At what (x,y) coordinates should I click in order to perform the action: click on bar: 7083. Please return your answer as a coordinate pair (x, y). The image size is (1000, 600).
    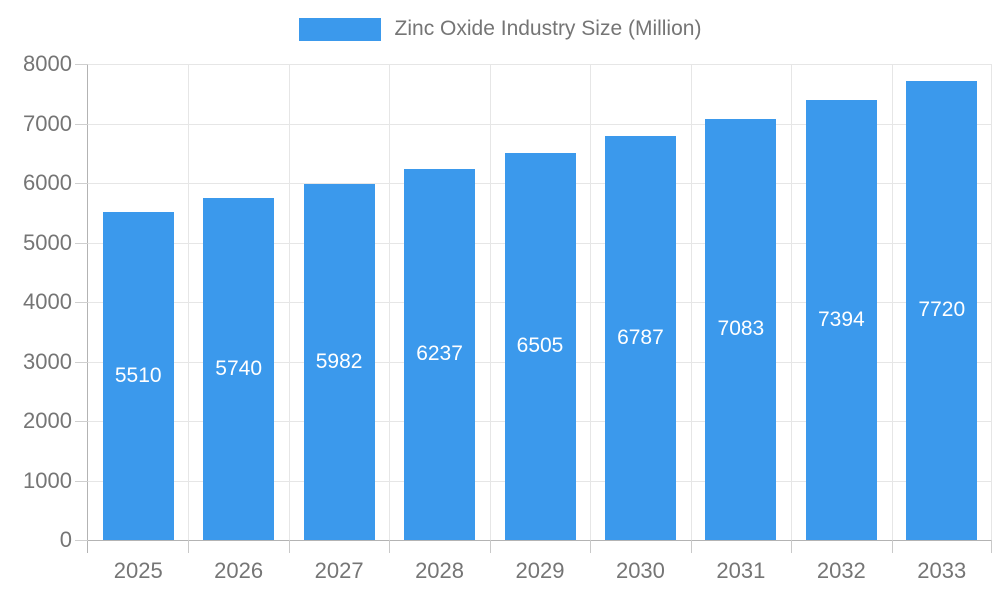
    Looking at the image, I should click on (741, 329).